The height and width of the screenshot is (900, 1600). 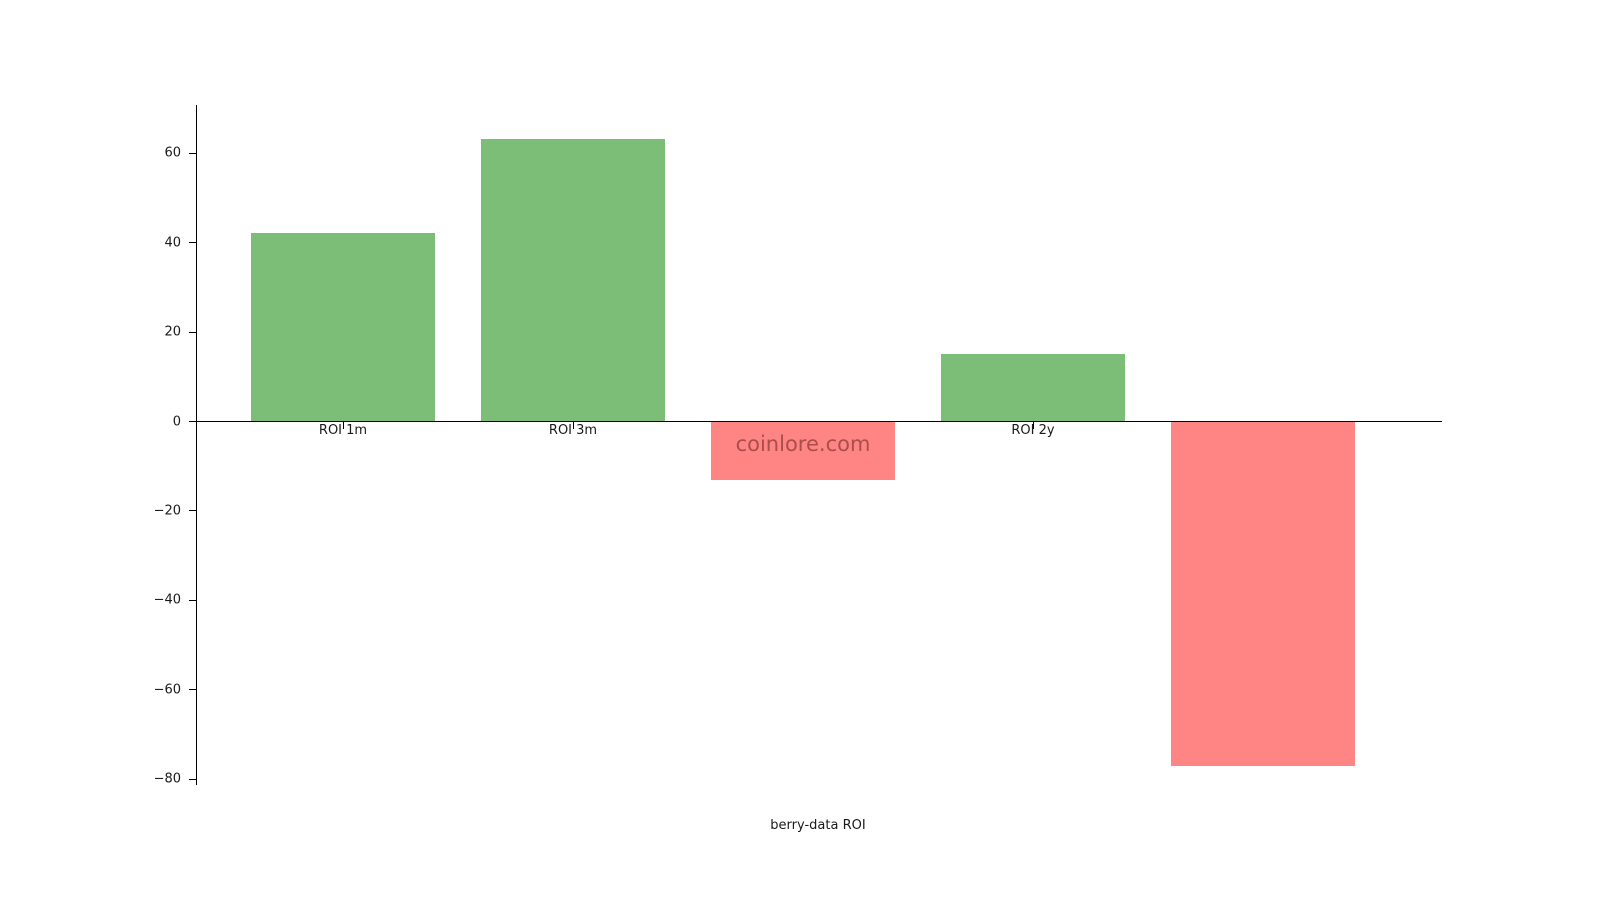 What do you see at coordinates (803, 444) in the screenshot?
I see `watermark-text: coinlore.com` at bounding box center [803, 444].